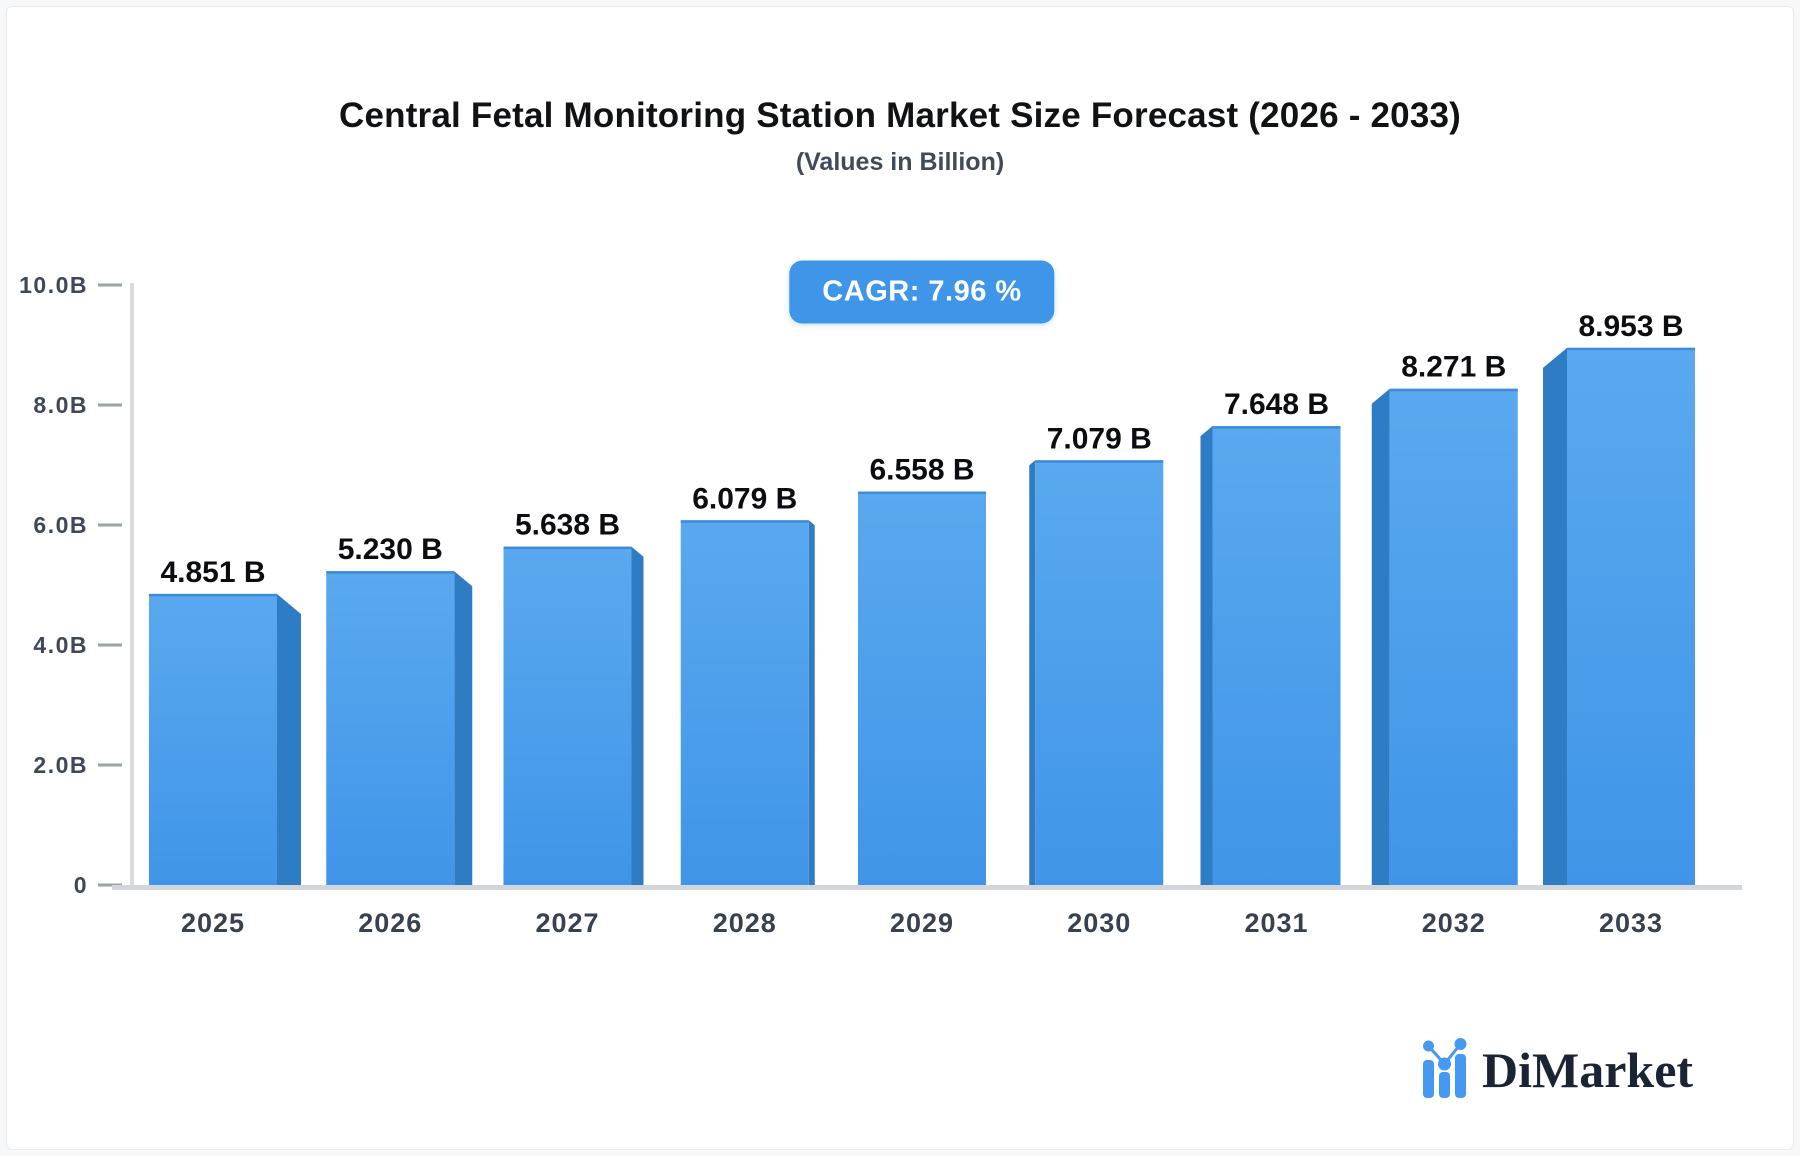 The height and width of the screenshot is (1156, 1800). What do you see at coordinates (213, 739) in the screenshot?
I see `bar-2025` at bounding box center [213, 739].